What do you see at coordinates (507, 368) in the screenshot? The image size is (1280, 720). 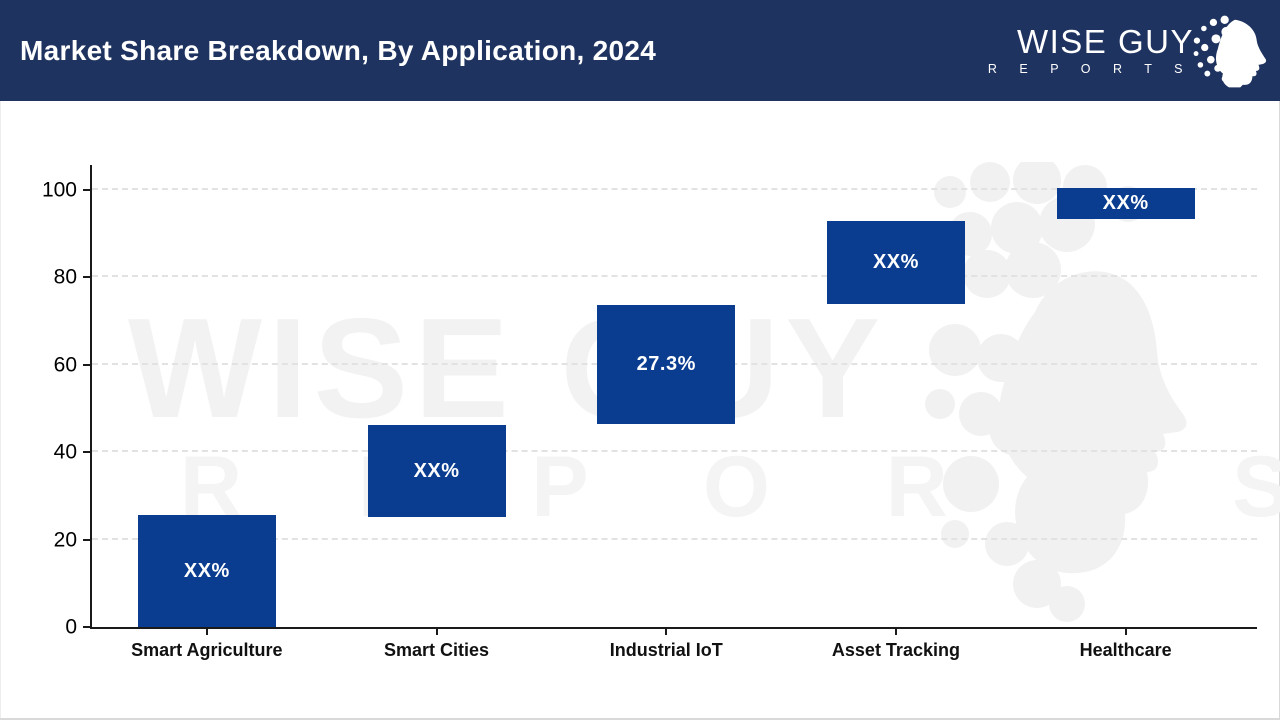 I see `watermark-text-line1: WISE GUY` at bounding box center [507, 368].